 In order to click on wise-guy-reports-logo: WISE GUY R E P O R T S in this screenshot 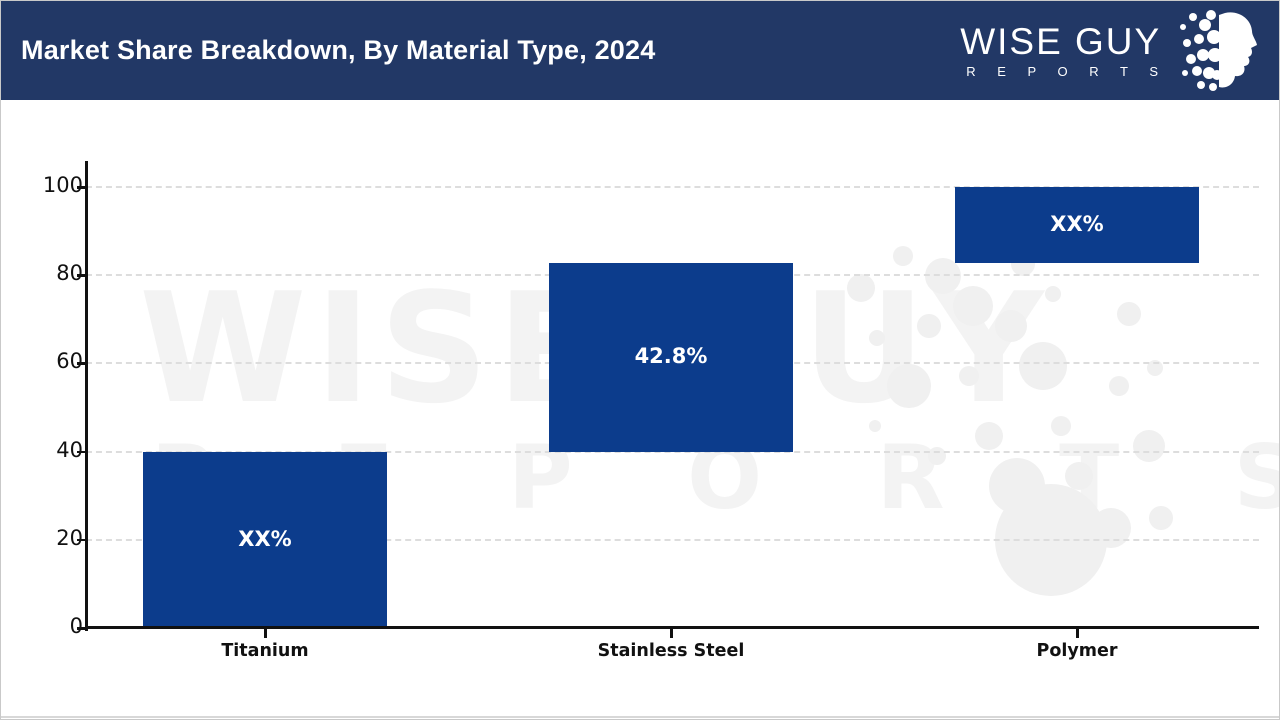, I will do `click(1111, 51)`.